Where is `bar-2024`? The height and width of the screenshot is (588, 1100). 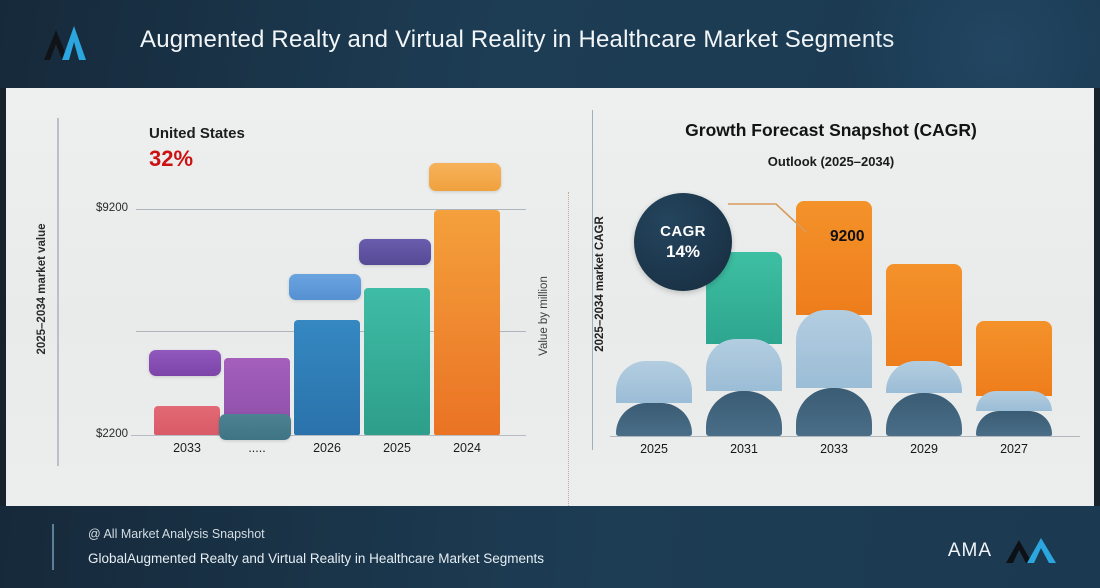
bar-2024 is located at coordinates (467, 322).